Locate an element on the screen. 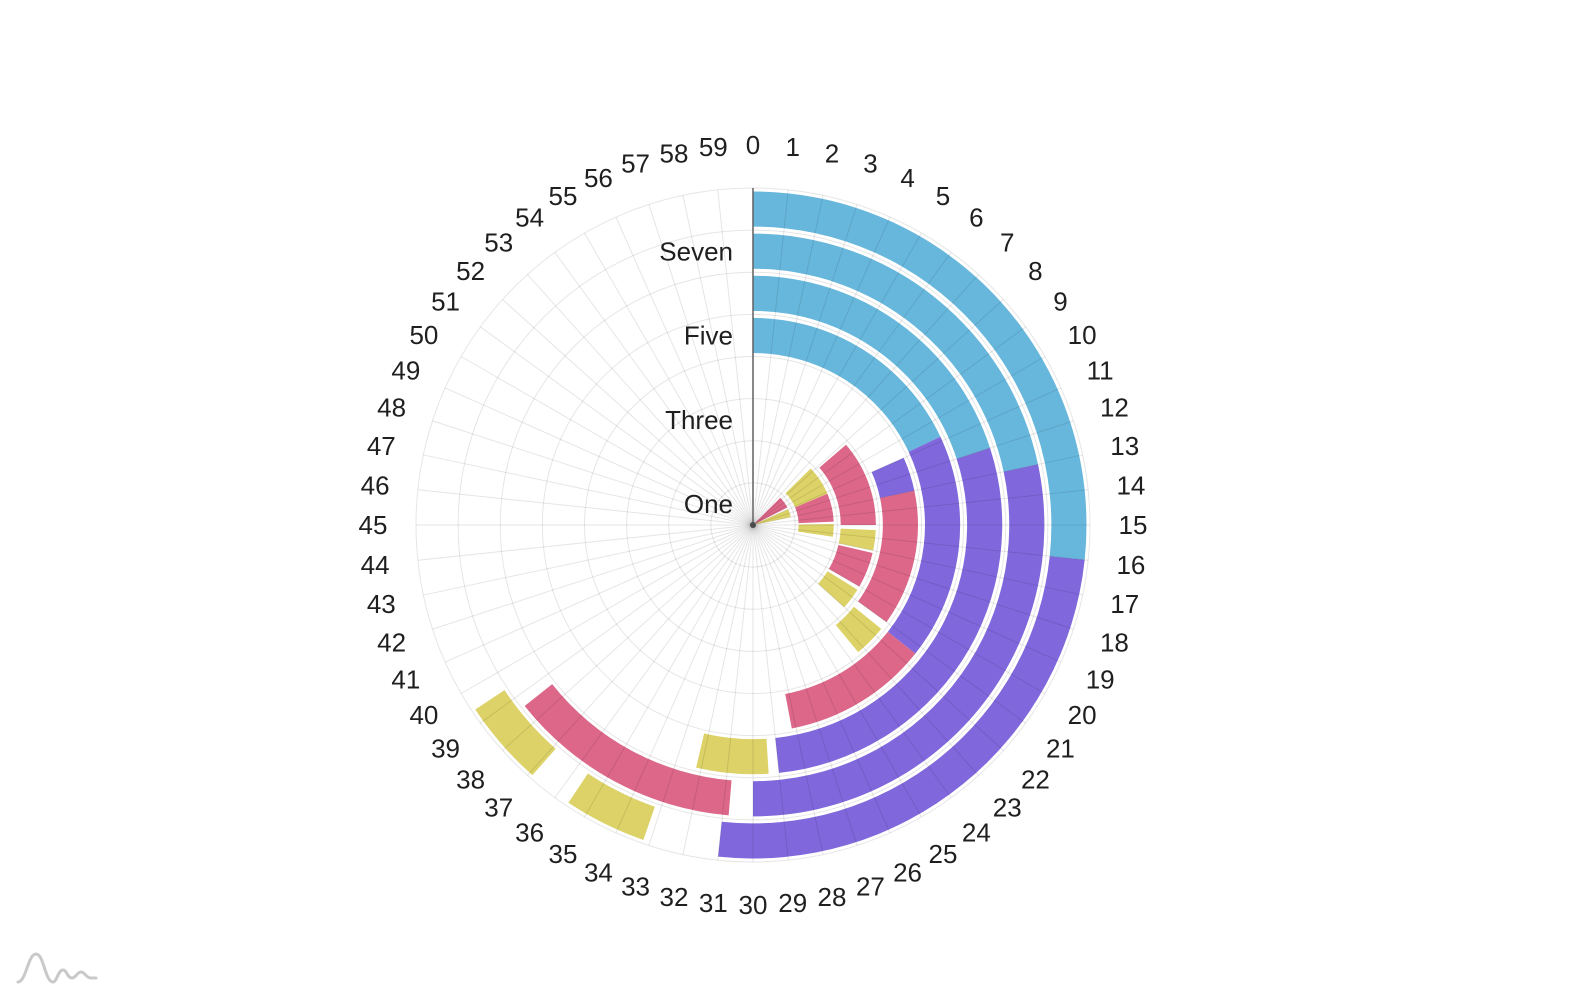  angular-axis-label: 25 is located at coordinates (943, 854).